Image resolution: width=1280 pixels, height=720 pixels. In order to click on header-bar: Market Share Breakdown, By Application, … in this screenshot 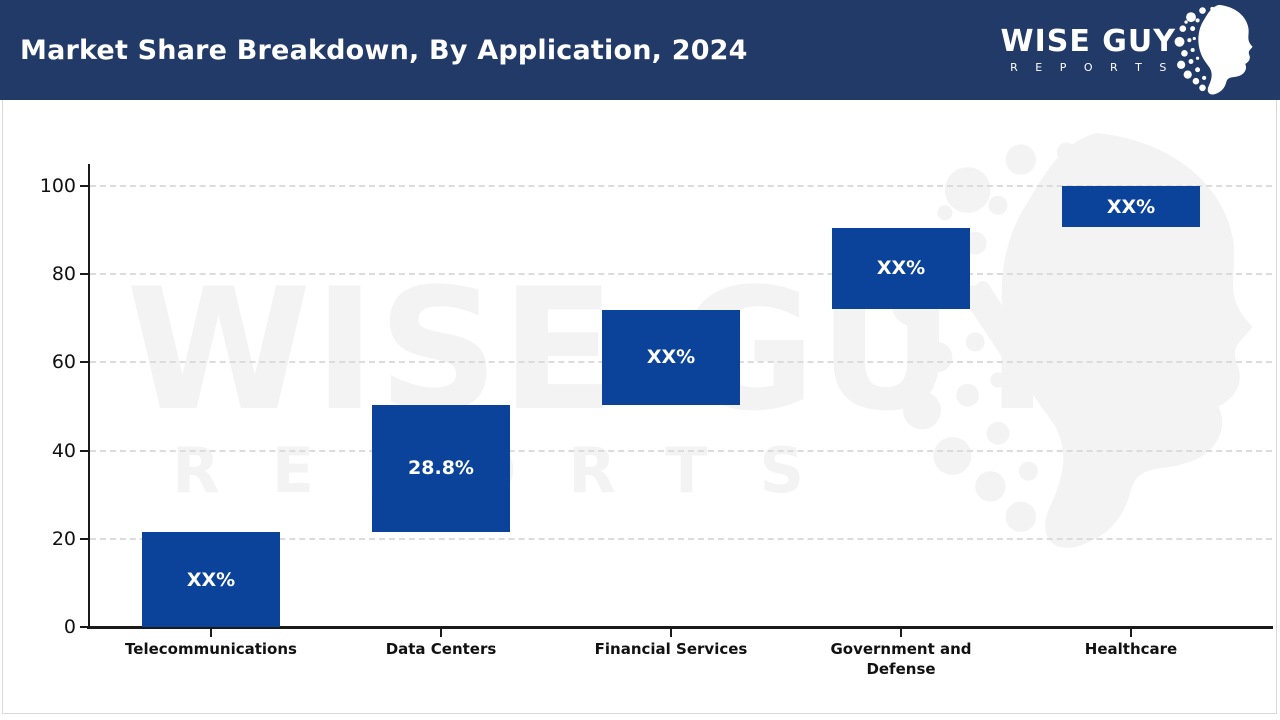, I will do `click(640, 50)`.